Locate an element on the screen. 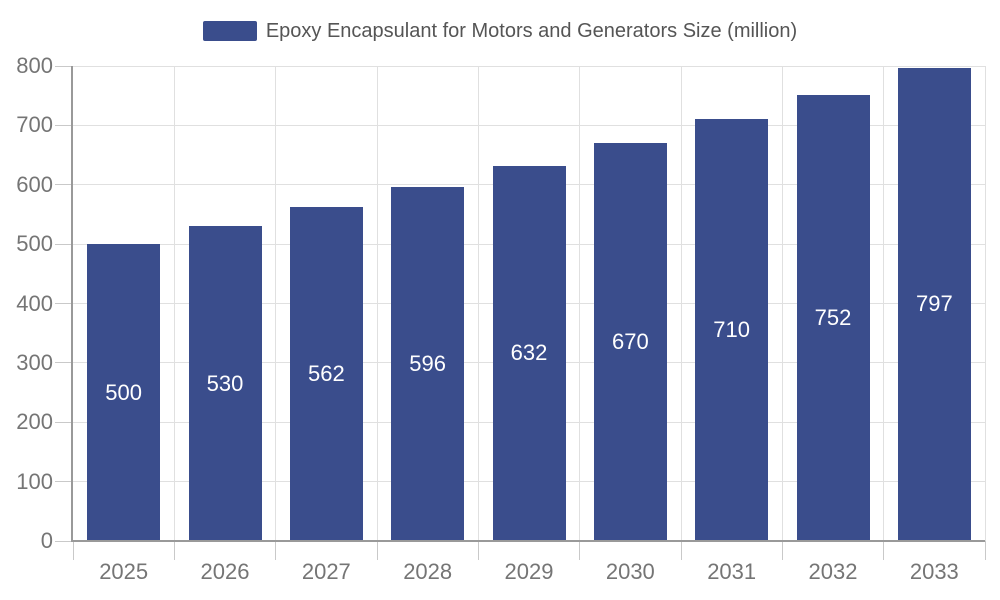 The width and height of the screenshot is (1000, 600). y-axis-tick-label: 800 is located at coordinates (34, 65).